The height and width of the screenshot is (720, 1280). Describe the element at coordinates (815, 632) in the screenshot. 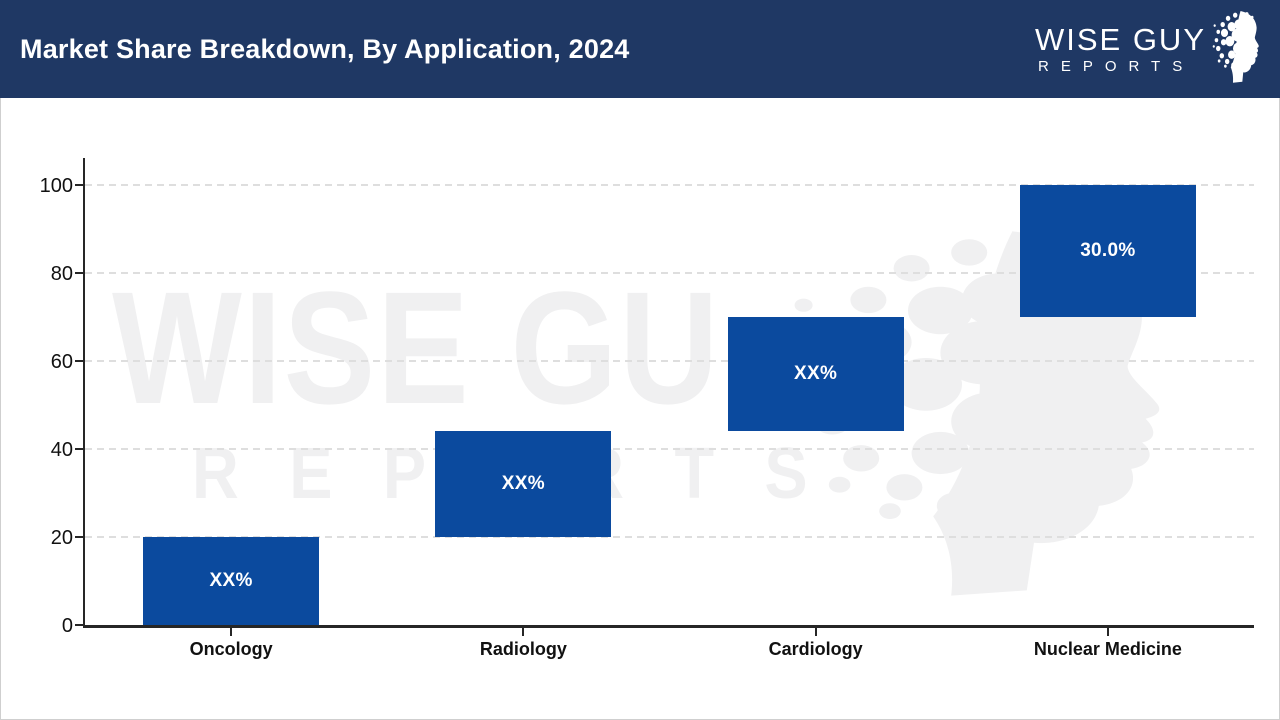

I see `x-tickmark-cardiology` at that location.